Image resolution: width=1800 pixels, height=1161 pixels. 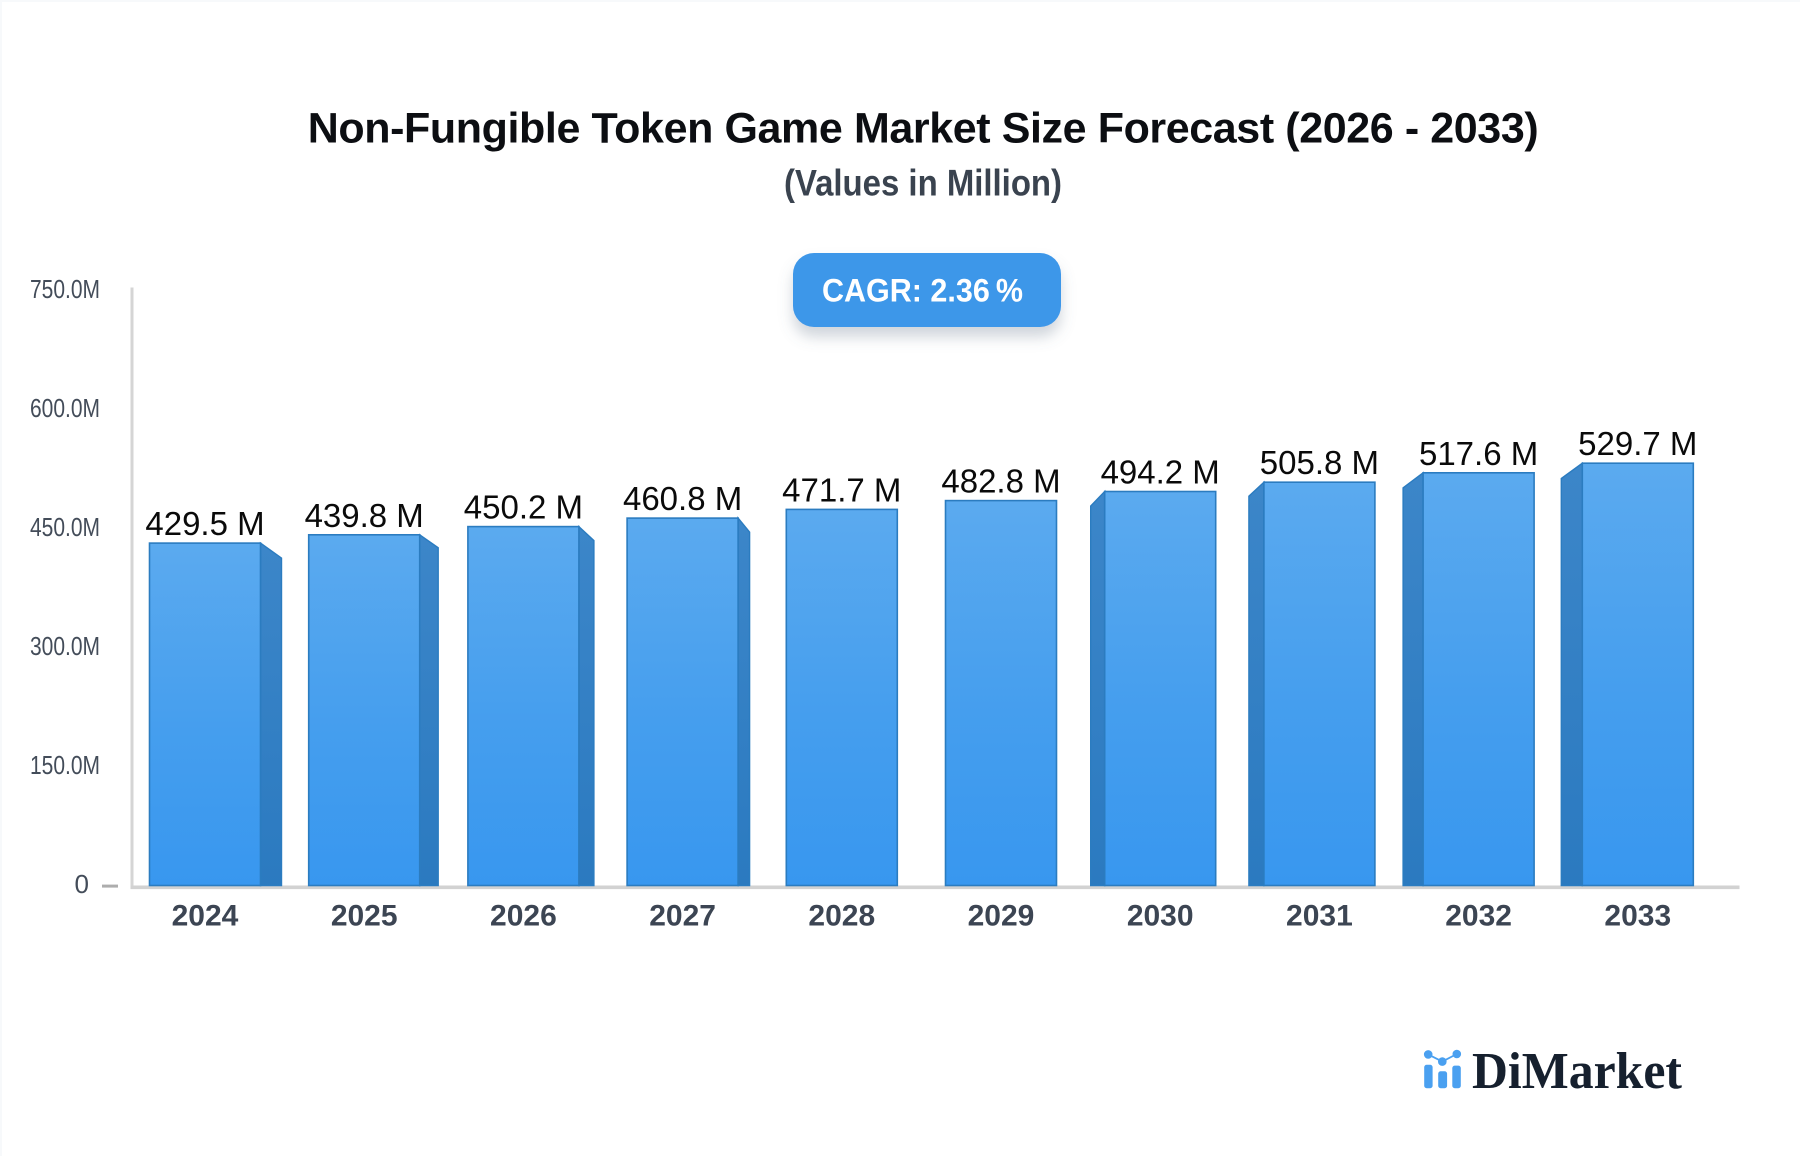 What do you see at coordinates (1577, 1071) in the screenshot?
I see `svg-text: DiMarket` at bounding box center [1577, 1071].